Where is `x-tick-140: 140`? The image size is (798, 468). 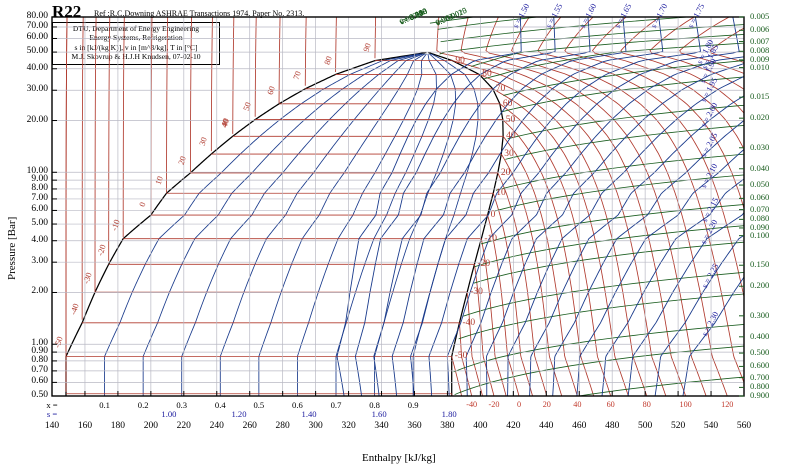 x-tick-140: 140 is located at coordinates (52, 426).